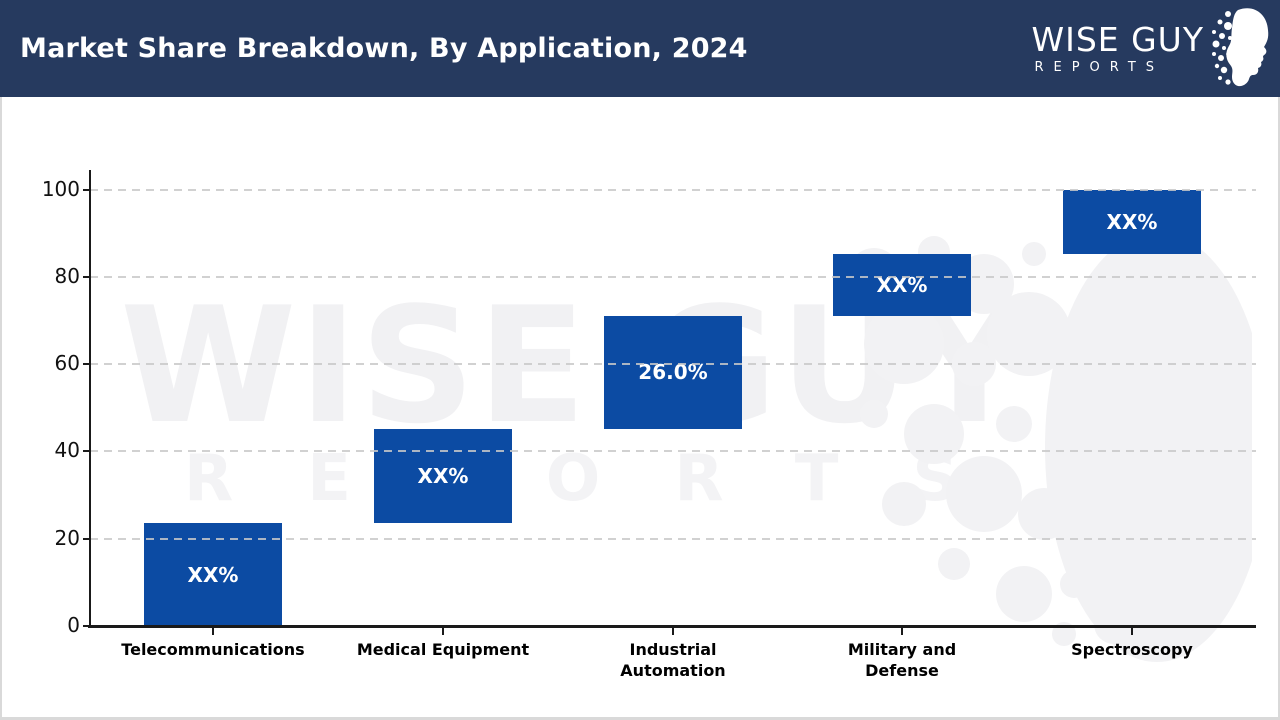 The height and width of the screenshot is (720, 1280). Describe the element at coordinates (213, 649) in the screenshot. I see `x-category-label-telecommunications: Telecommunications` at that location.